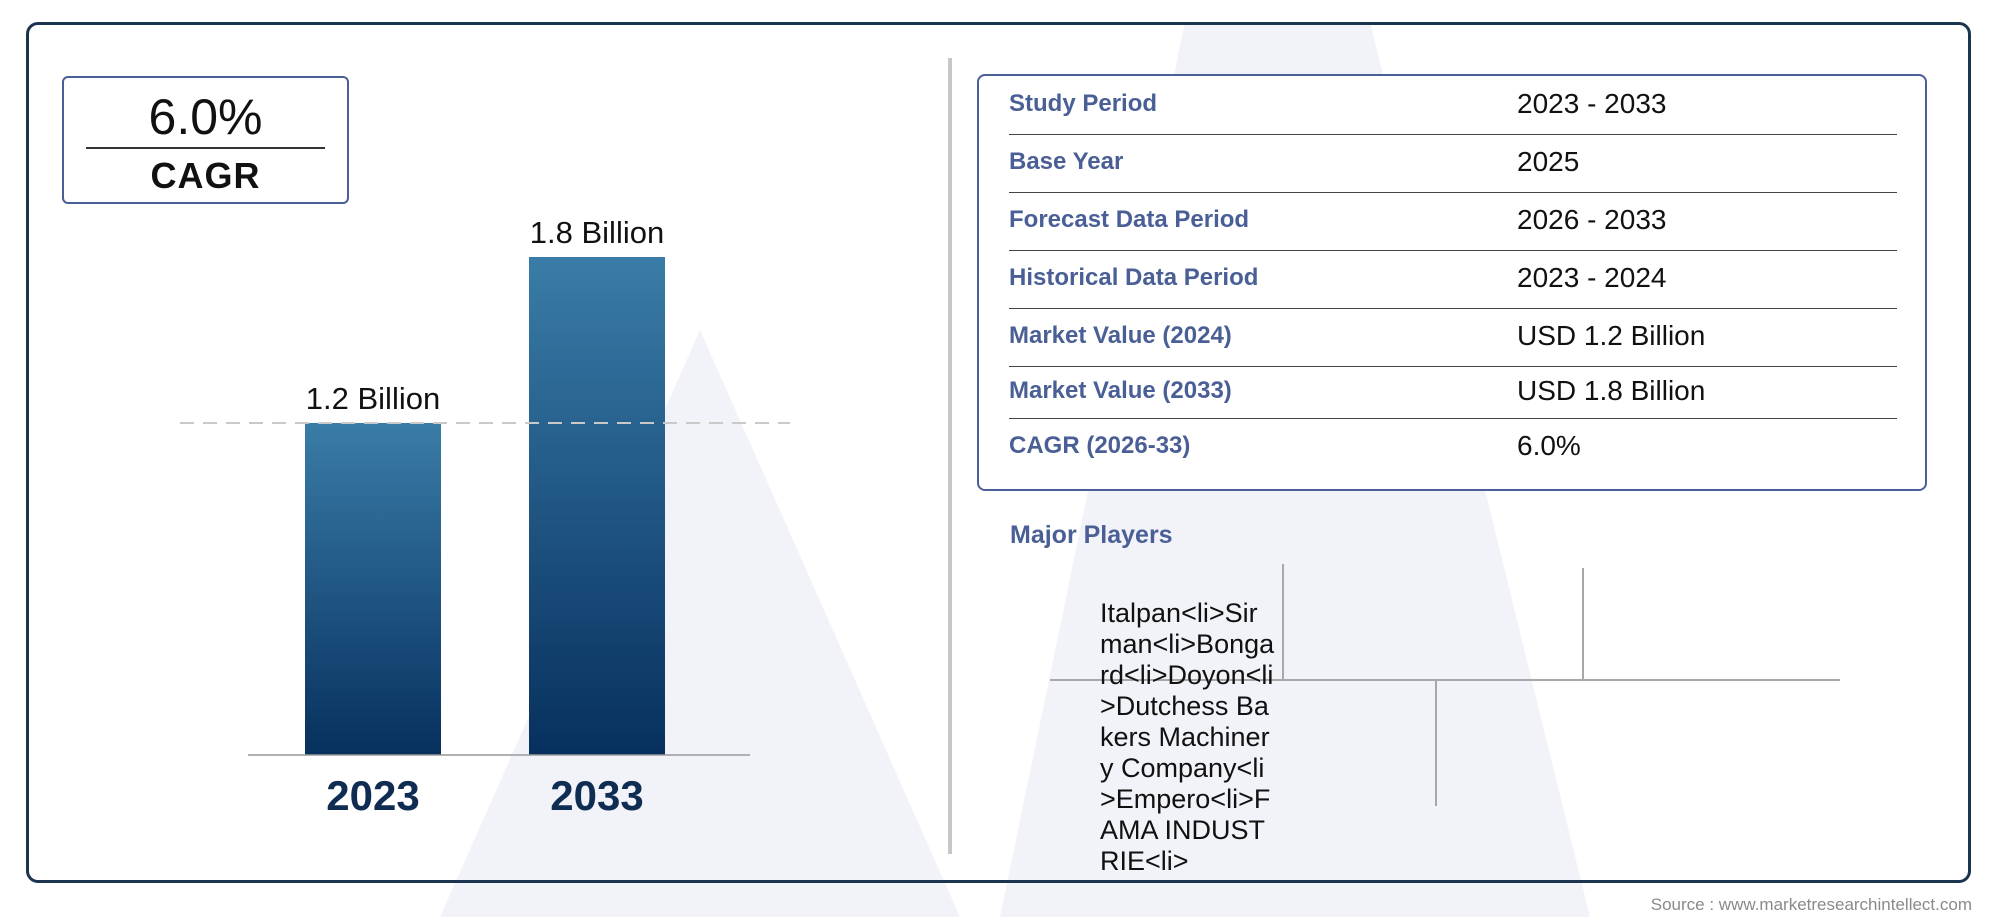 The width and height of the screenshot is (2000, 917). What do you see at coordinates (372, 795) in the screenshot?
I see `x-tick-label: 2023` at bounding box center [372, 795].